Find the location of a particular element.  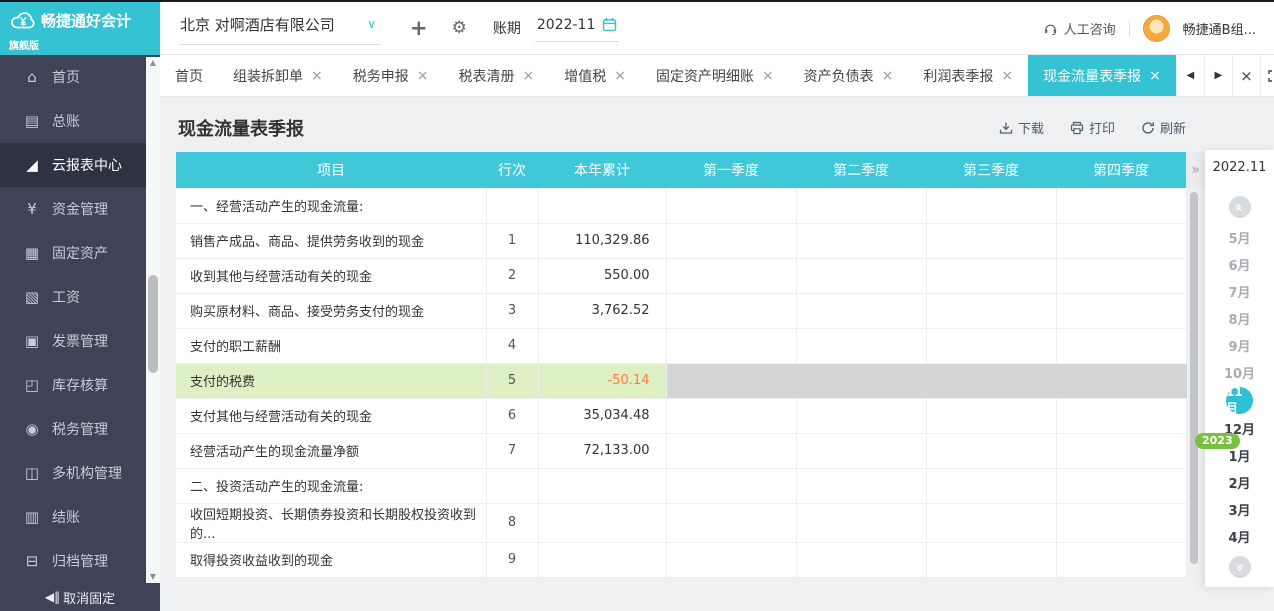

brand-logo: 畅捷通好会计 旗舰版 is located at coordinates (80, 27).